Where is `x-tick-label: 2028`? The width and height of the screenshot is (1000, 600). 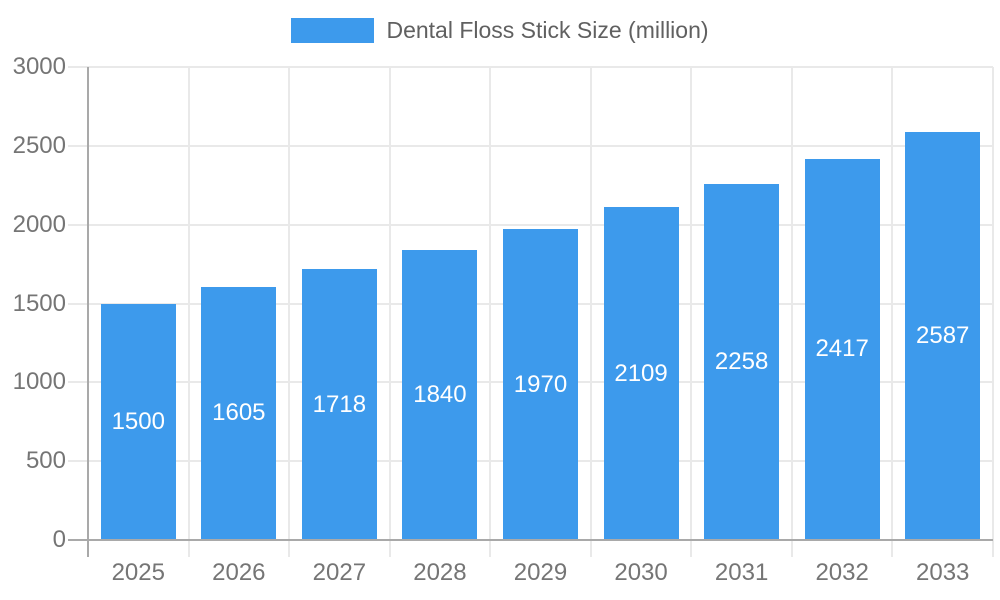
x-tick-label: 2028 is located at coordinates (440, 572).